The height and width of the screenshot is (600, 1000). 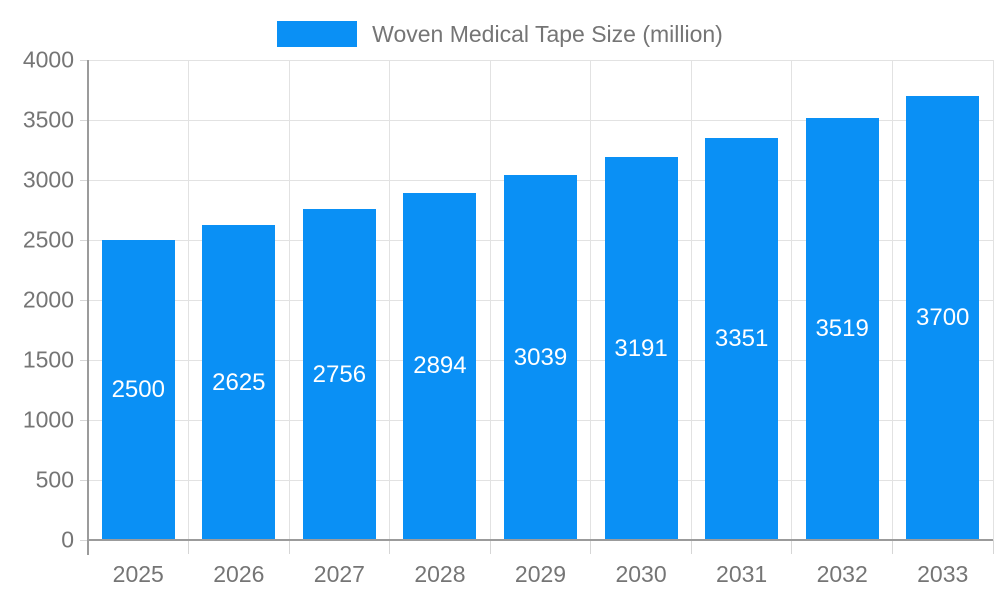 I want to click on y-axis-tick-label: 2000, so click(x=48, y=299).